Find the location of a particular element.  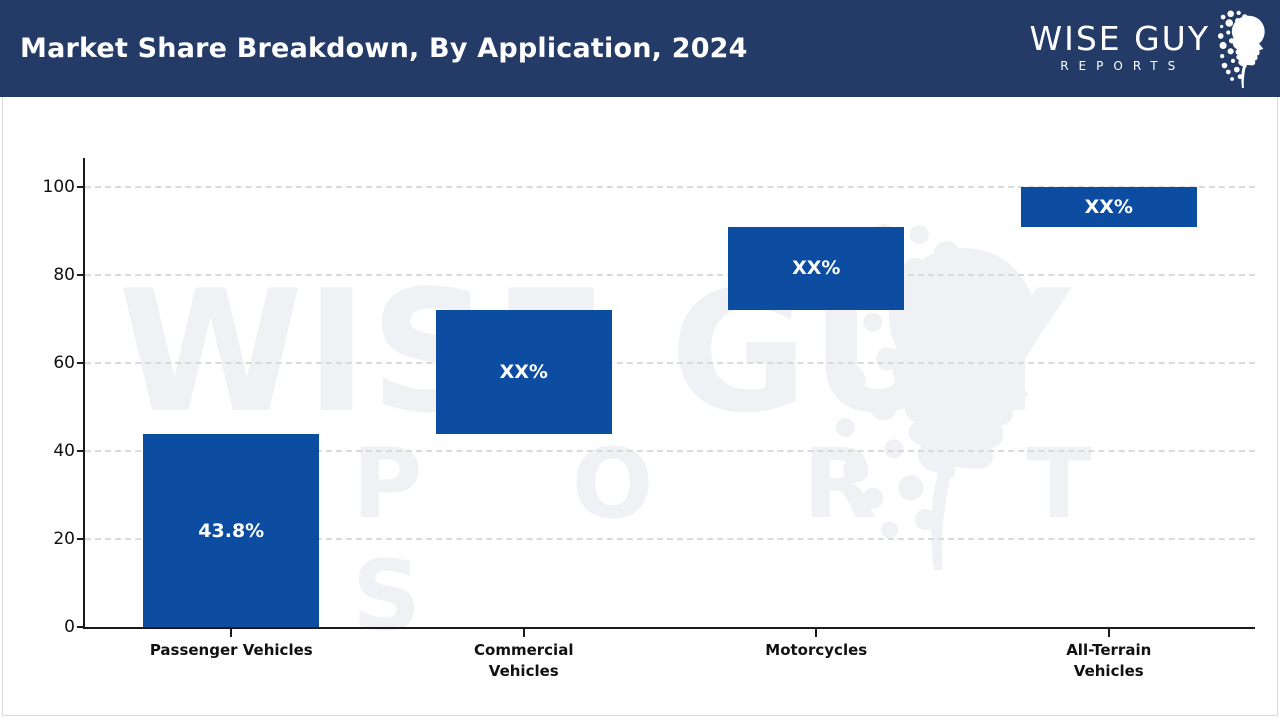

ytick-label-60: 60 is located at coordinates (64, 363).